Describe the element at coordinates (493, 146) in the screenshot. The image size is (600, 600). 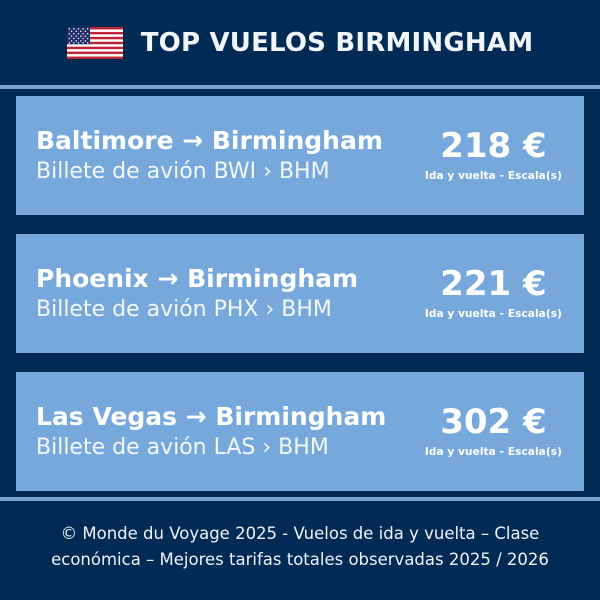
I see `flight-price: 218 €` at that location.